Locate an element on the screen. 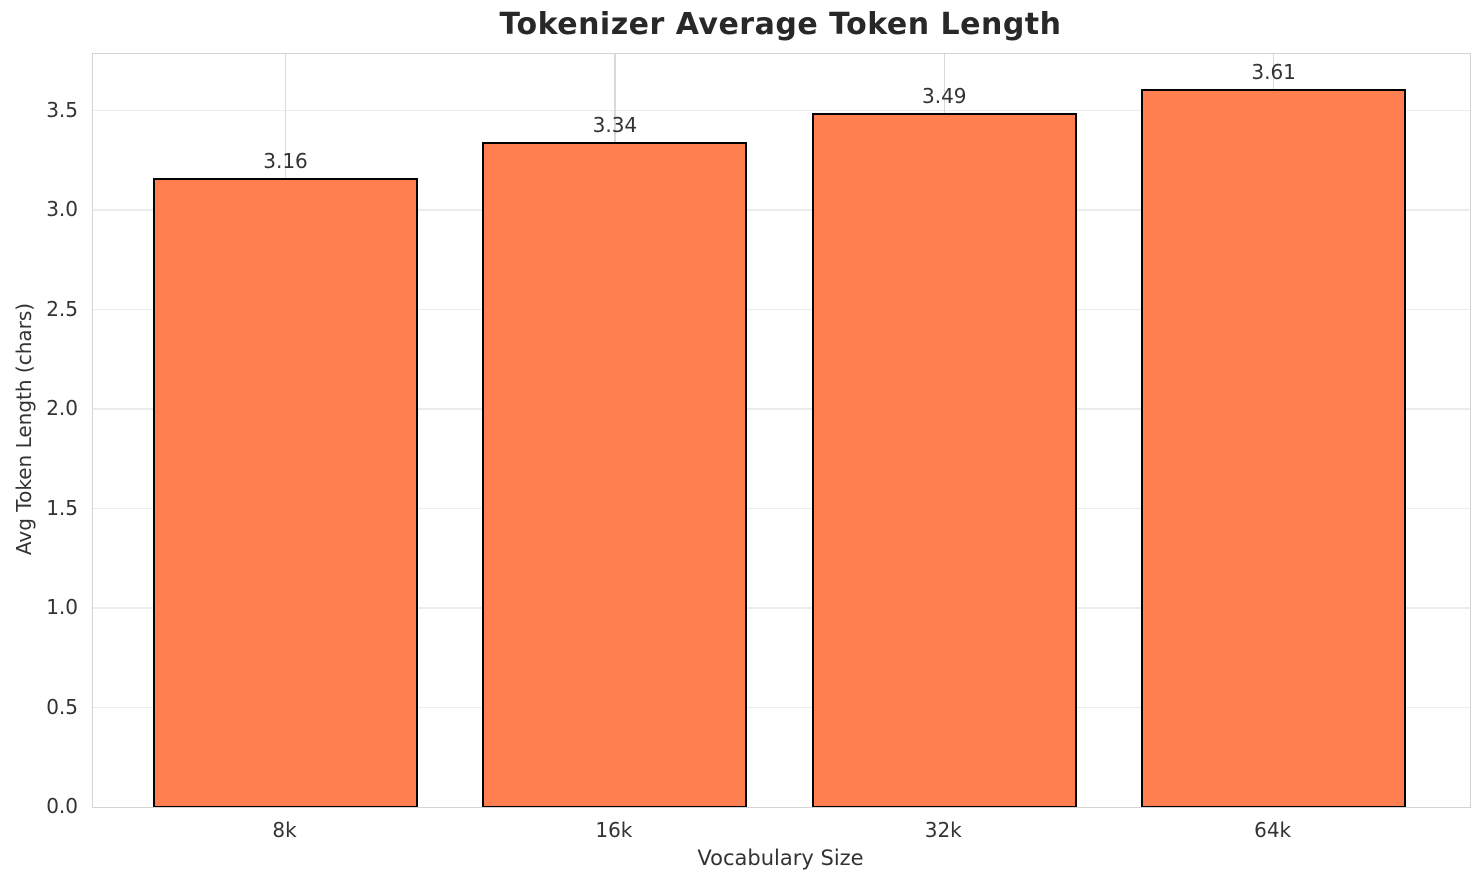  bar-32k is located at coordinates (944, 459).